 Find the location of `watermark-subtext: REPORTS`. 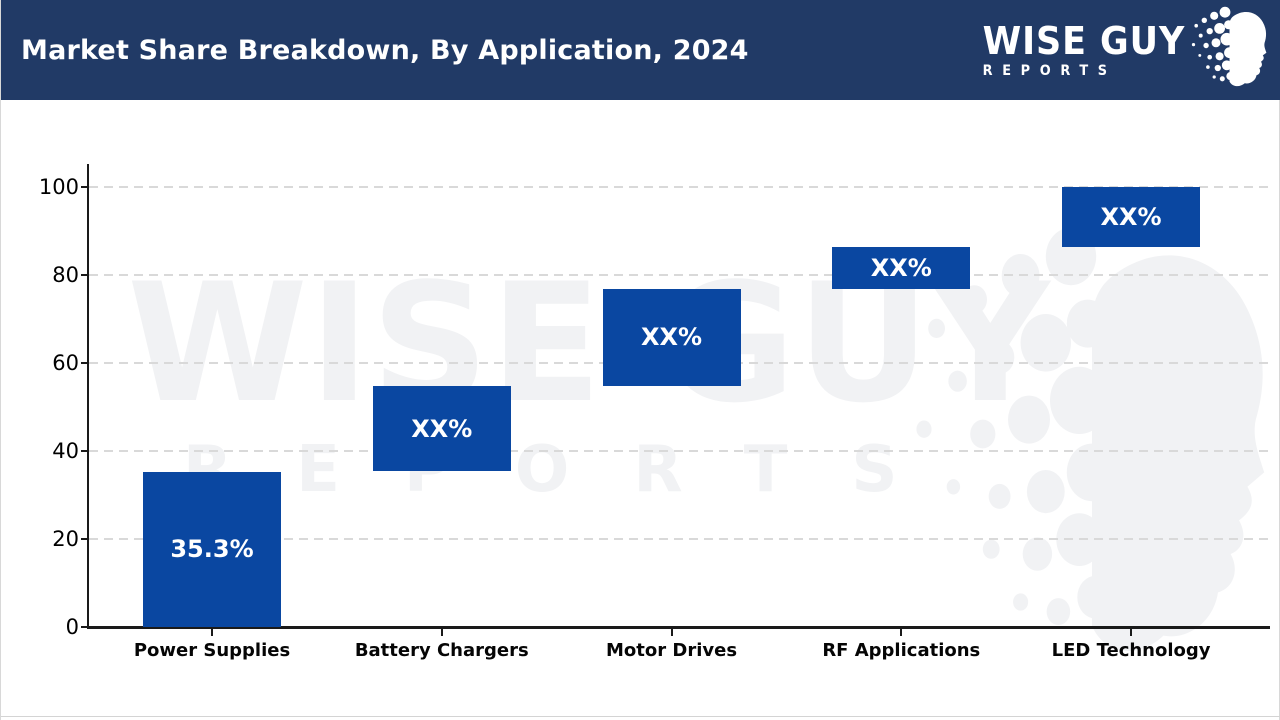

watermark-subtext: REPORTS is located at coordinates (572, 470).